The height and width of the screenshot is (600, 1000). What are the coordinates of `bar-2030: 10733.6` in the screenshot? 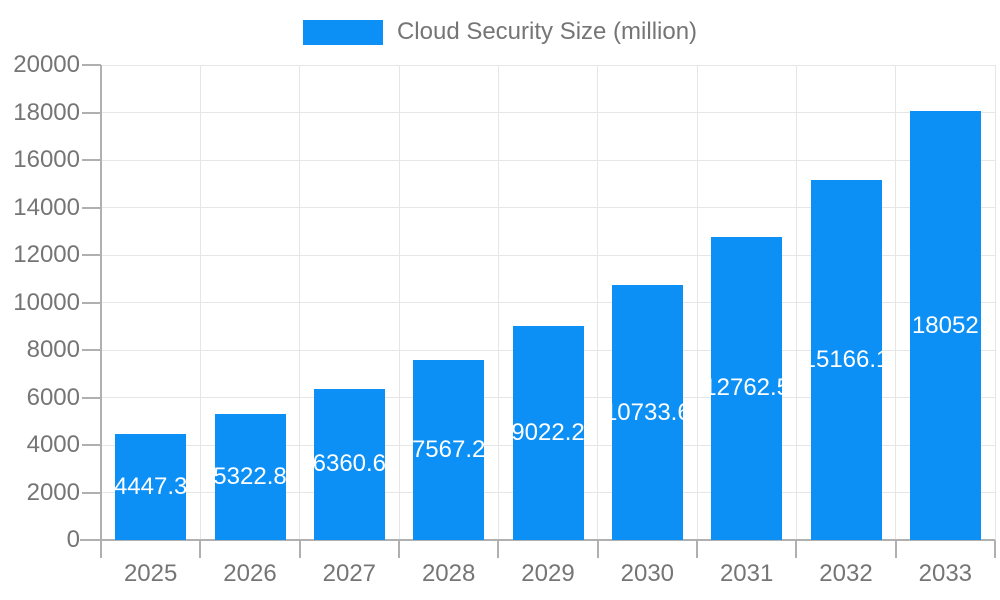 It's located at (647, 412).